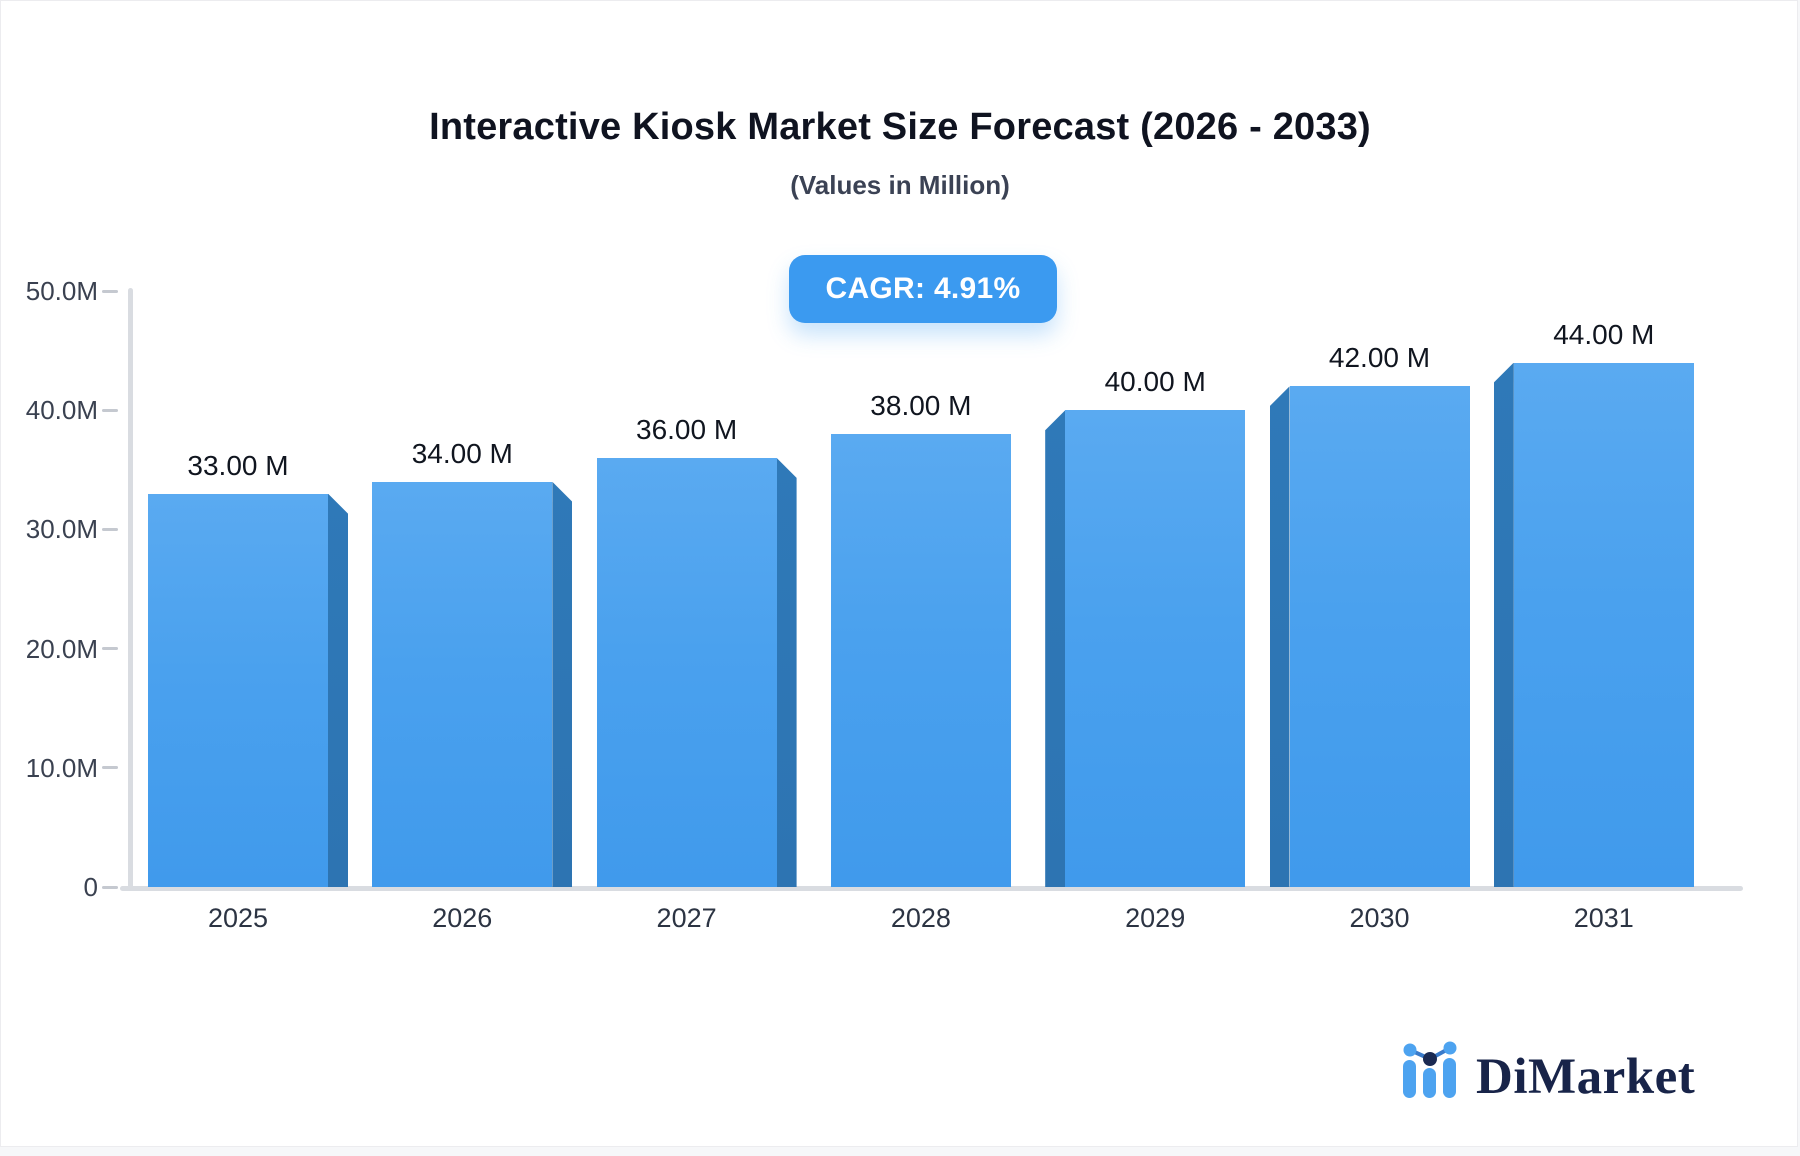  What do you see at coordinates (462, 684) in the screenshot?
I see `bar-2026` at bounding box center [462, 684].